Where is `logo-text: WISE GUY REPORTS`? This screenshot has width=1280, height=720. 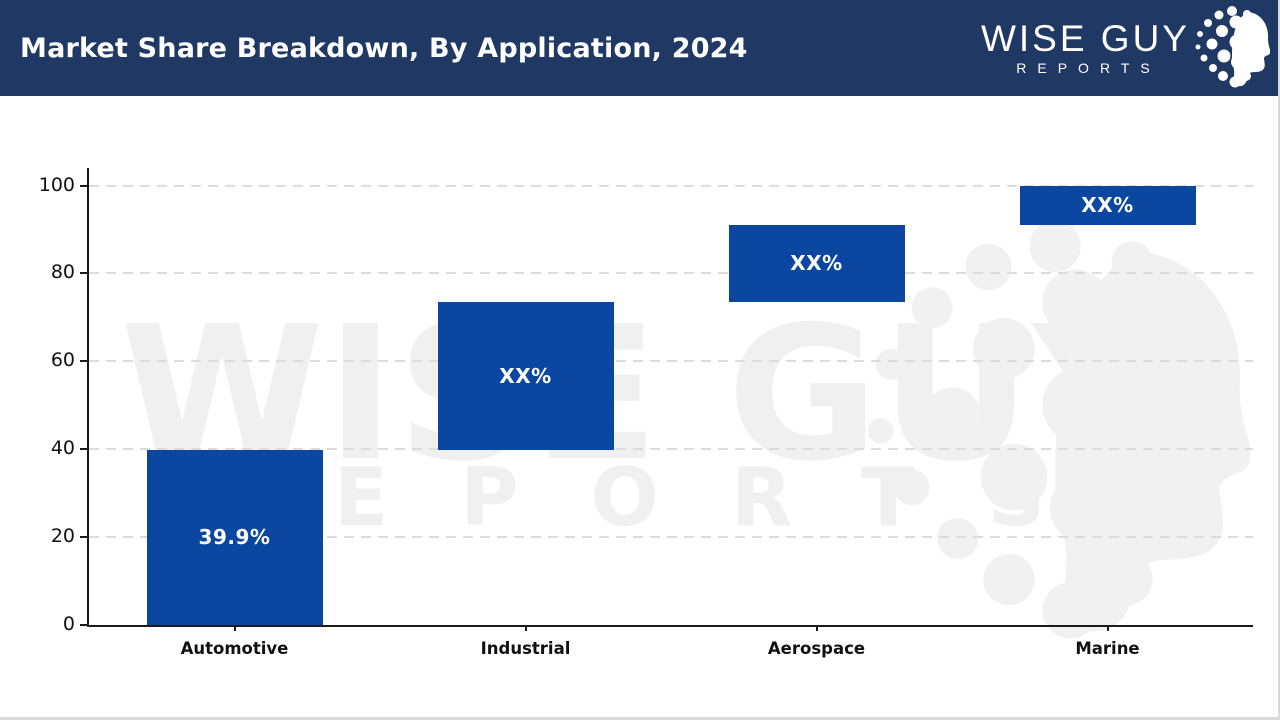
logo-text: WISE GUY REPORTS is located at coordinates (1085, 48).